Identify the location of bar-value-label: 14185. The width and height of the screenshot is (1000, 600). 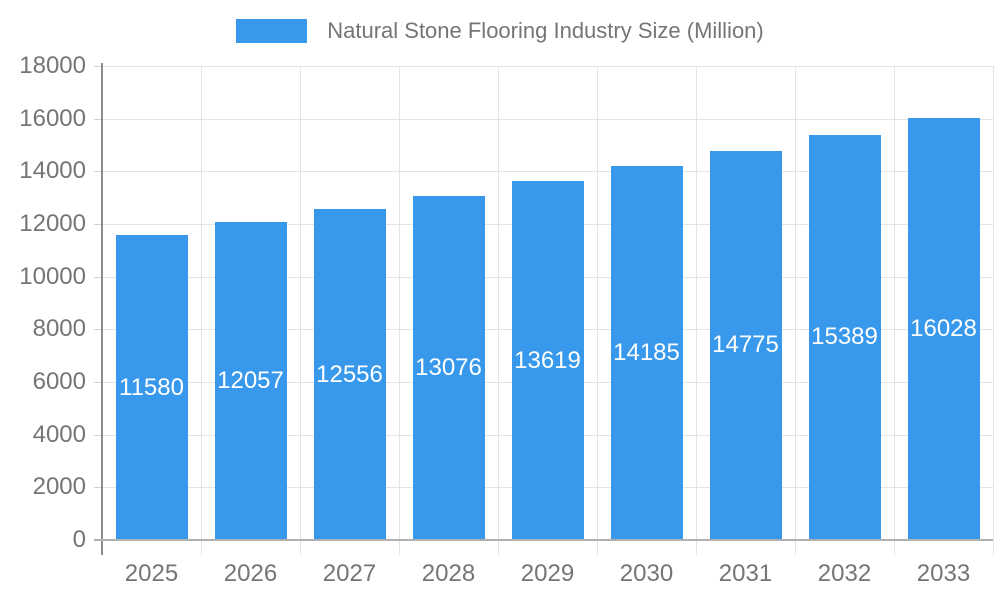
(646, 353).